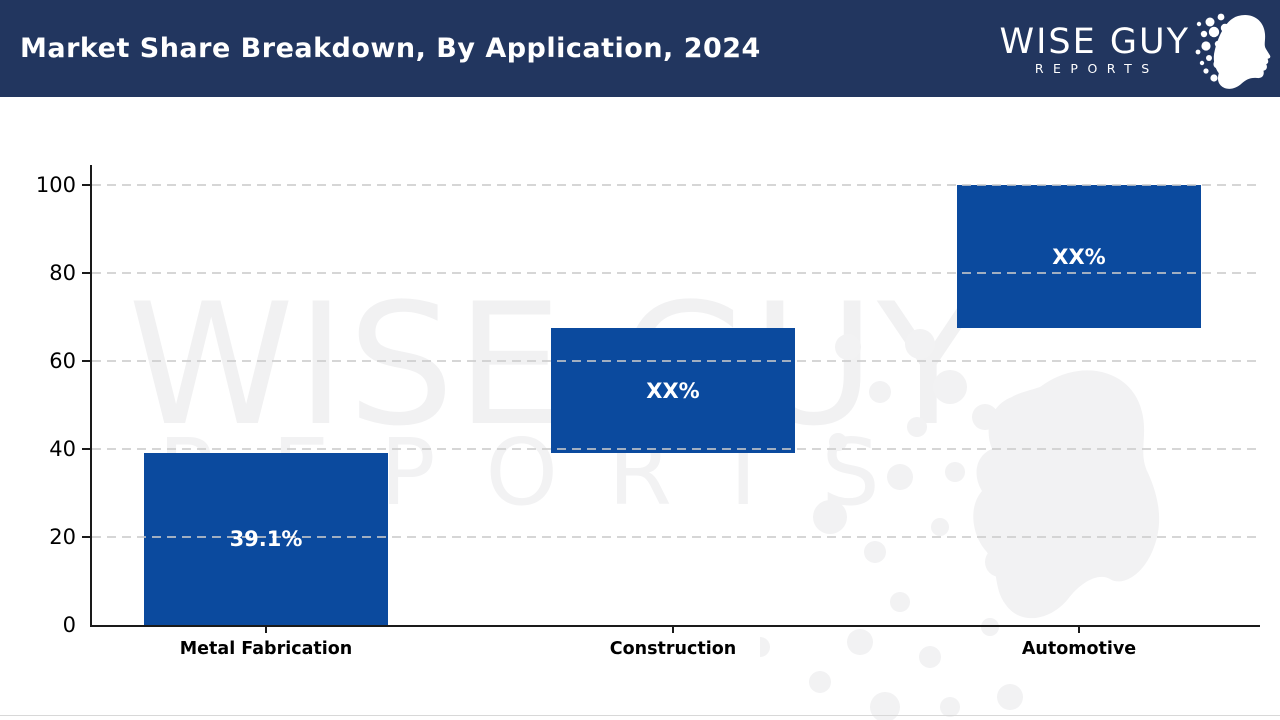 The image size is (1280, 720). I want to click on y-tick-label: 60, so click(62, 361).